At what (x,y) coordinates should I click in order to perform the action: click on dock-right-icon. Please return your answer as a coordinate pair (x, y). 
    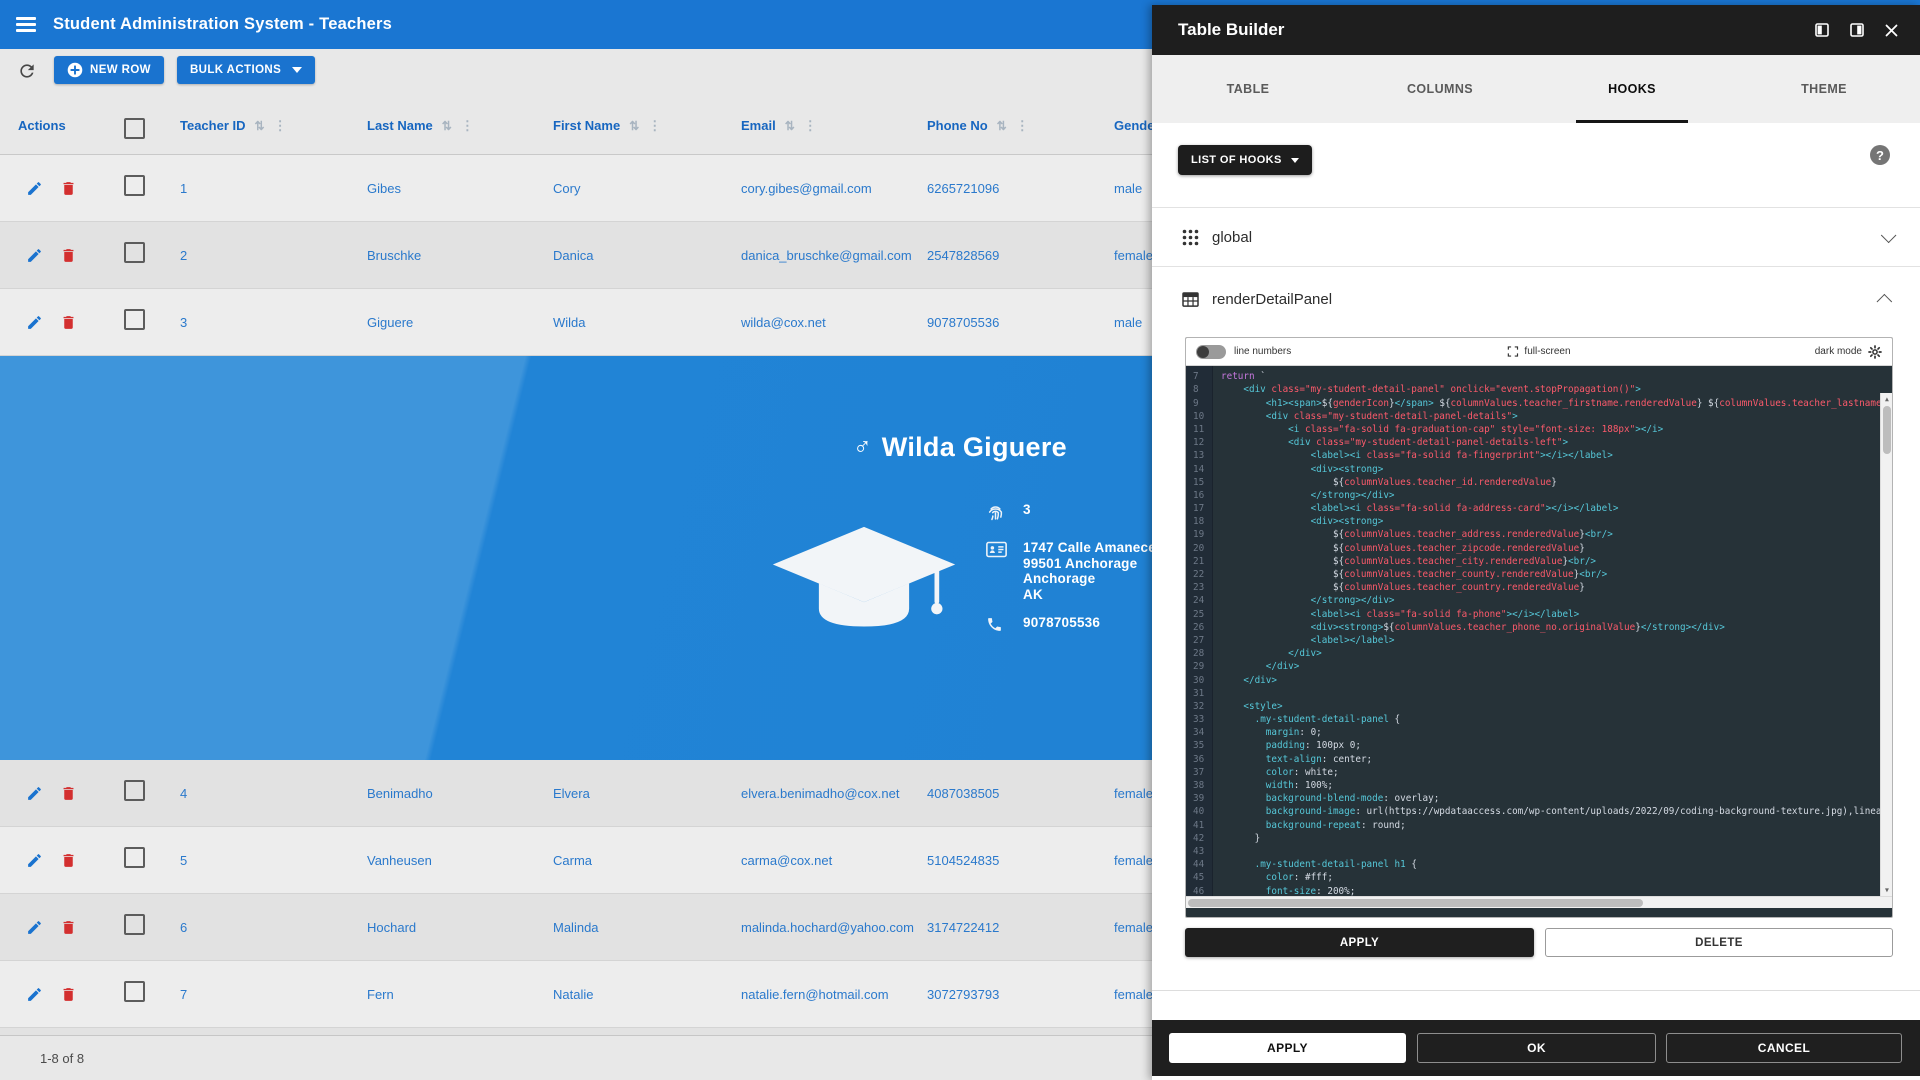
    Looking at the image, I should click on (1857, 30).